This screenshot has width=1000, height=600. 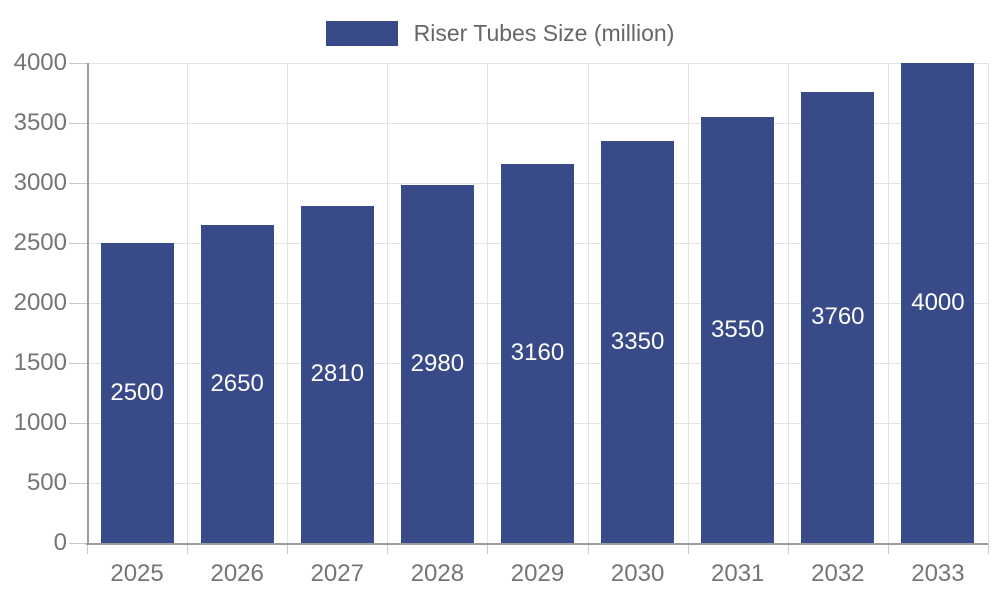 What do you see at coordinates (40, 422) in the screenshot?
I see `y-tick-label: 1000` at bounding box center [40, 422].